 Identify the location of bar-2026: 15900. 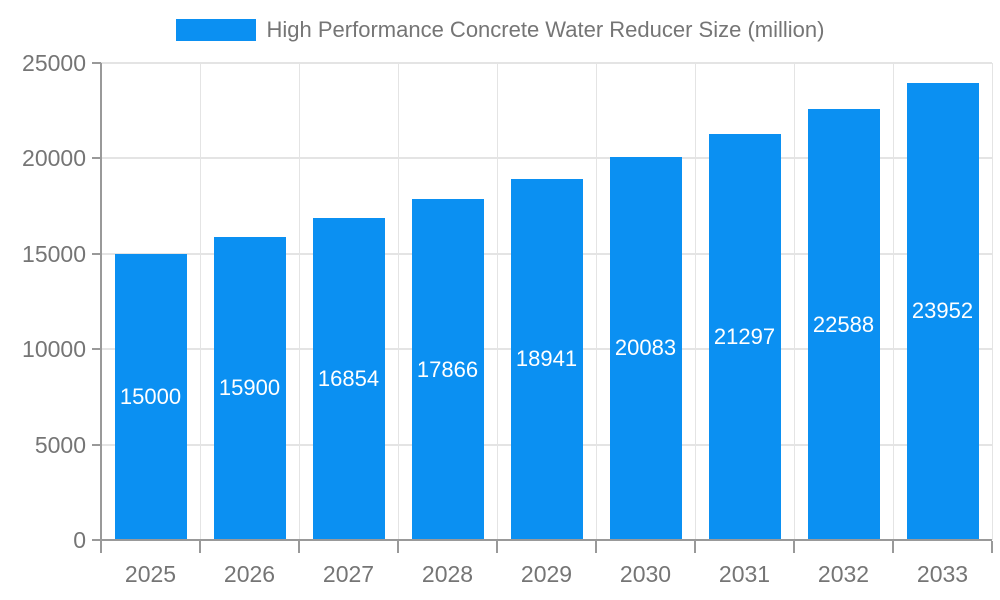
(249, 388).